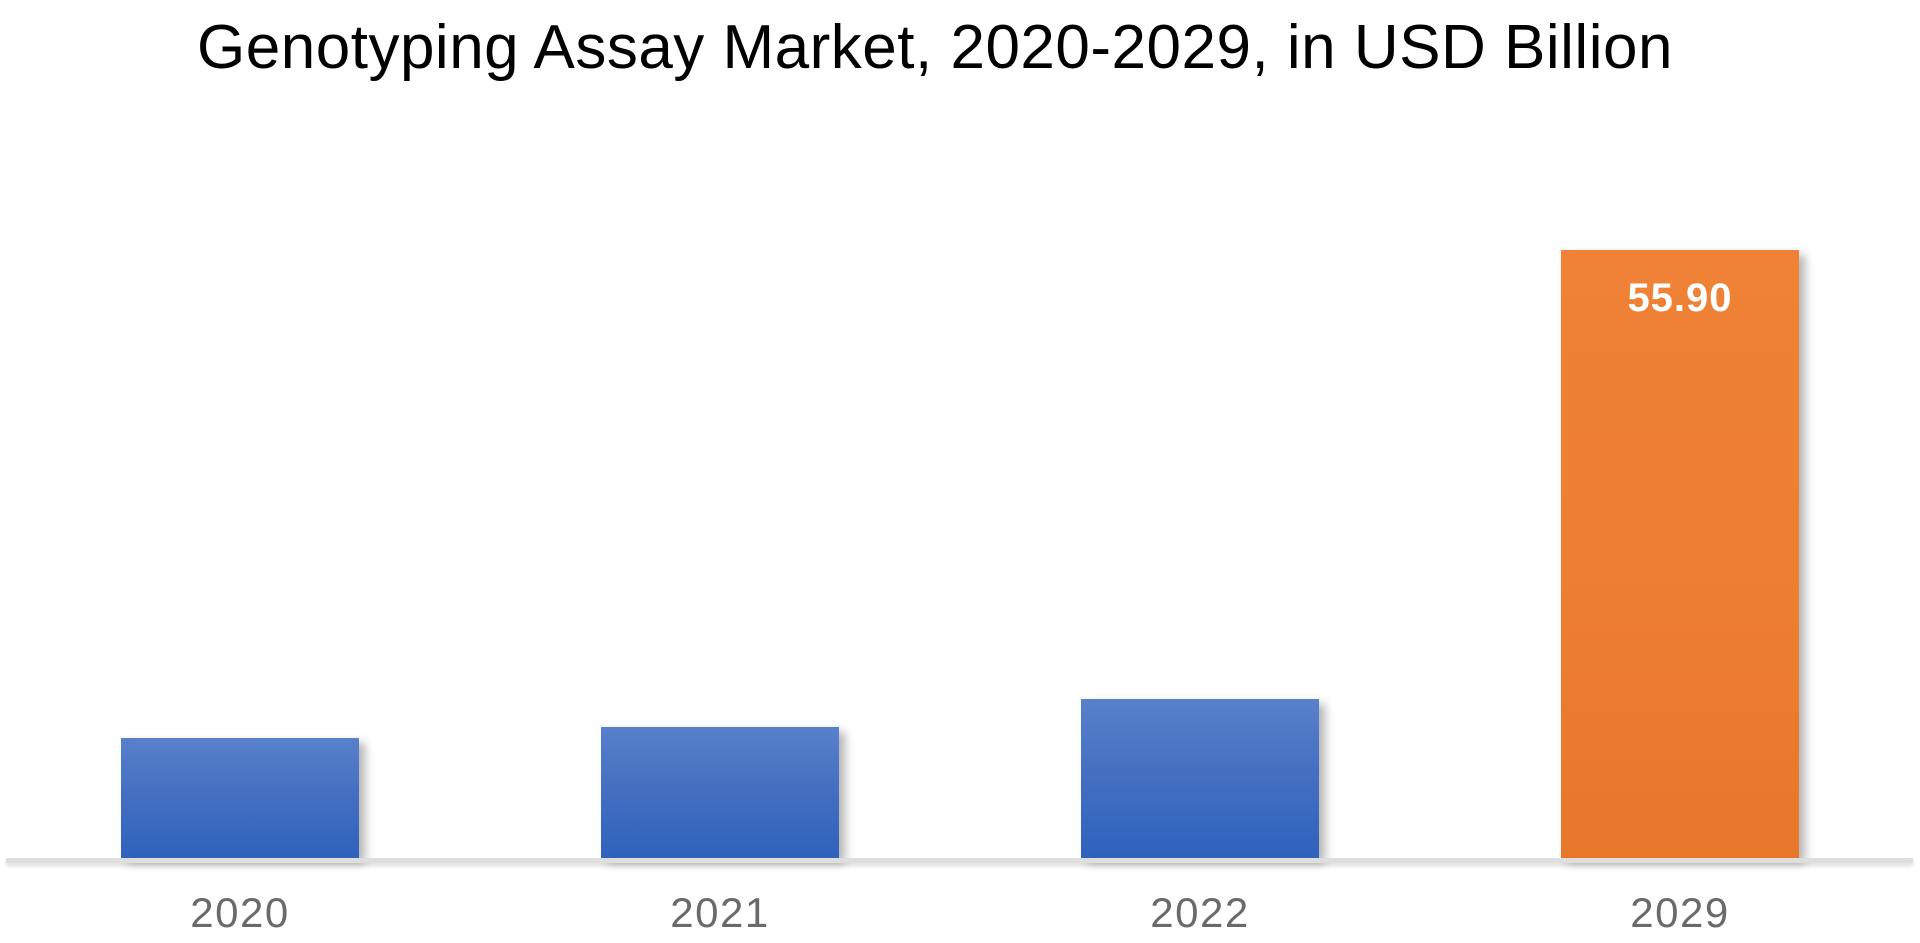  What do you see at coordinates (959, 860) in the screenshot?
I see `x-axis-line` at bounding box center [959, 860].